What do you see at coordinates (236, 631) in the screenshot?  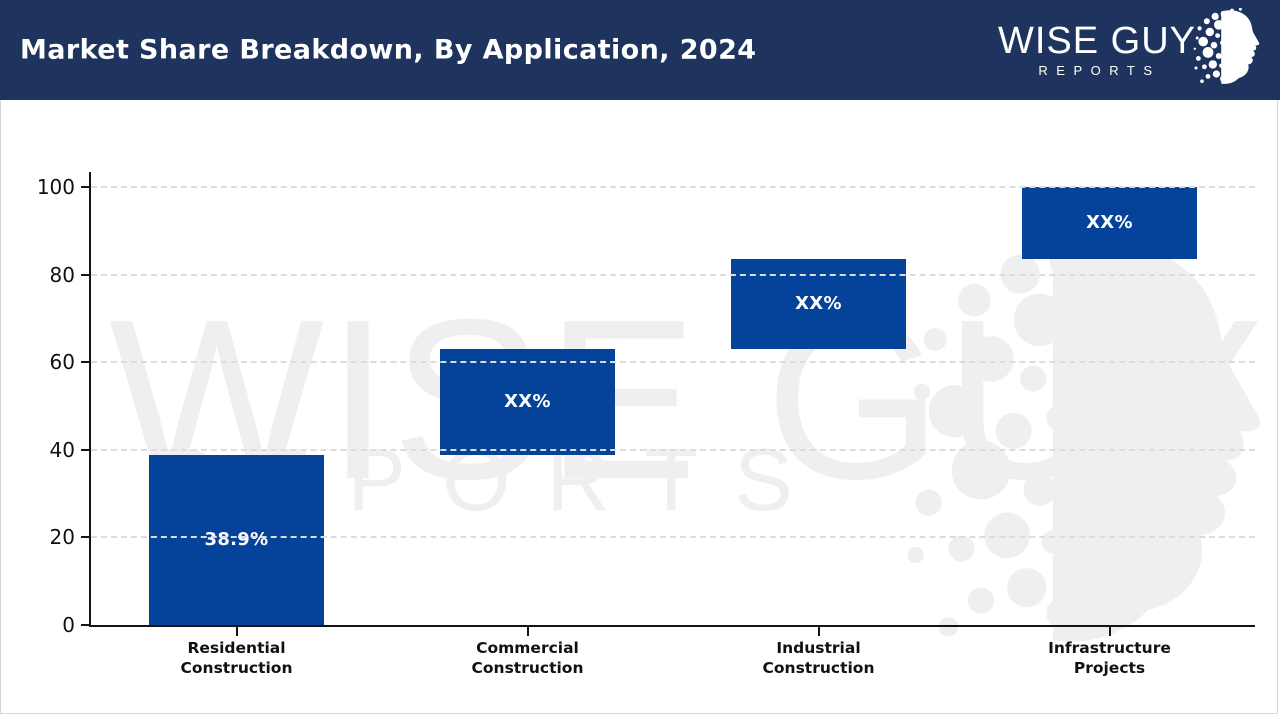 I see `x-tick-mark-residential-construction` at bounding box center [236, 631].